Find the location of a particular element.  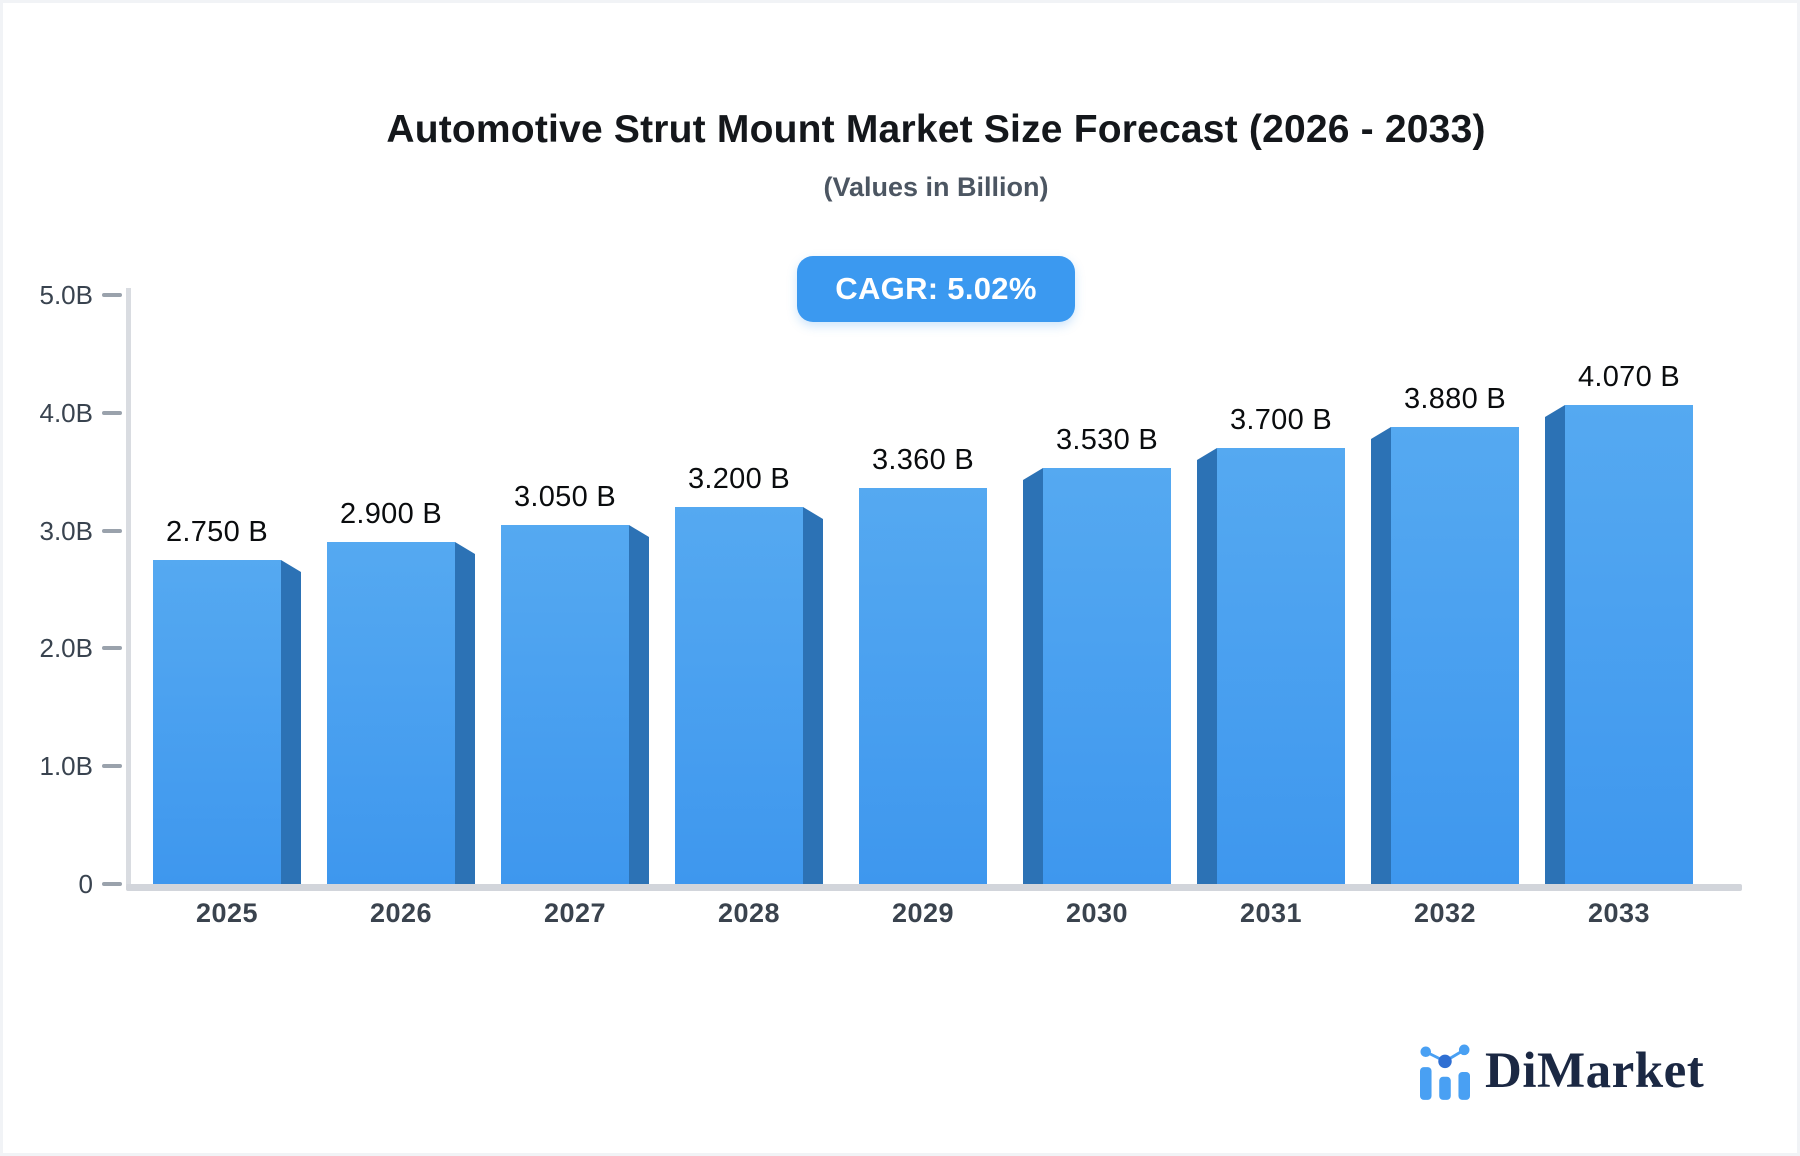

cagr-badge: CAGR: 5.02% is located at coordinates (936, 289).